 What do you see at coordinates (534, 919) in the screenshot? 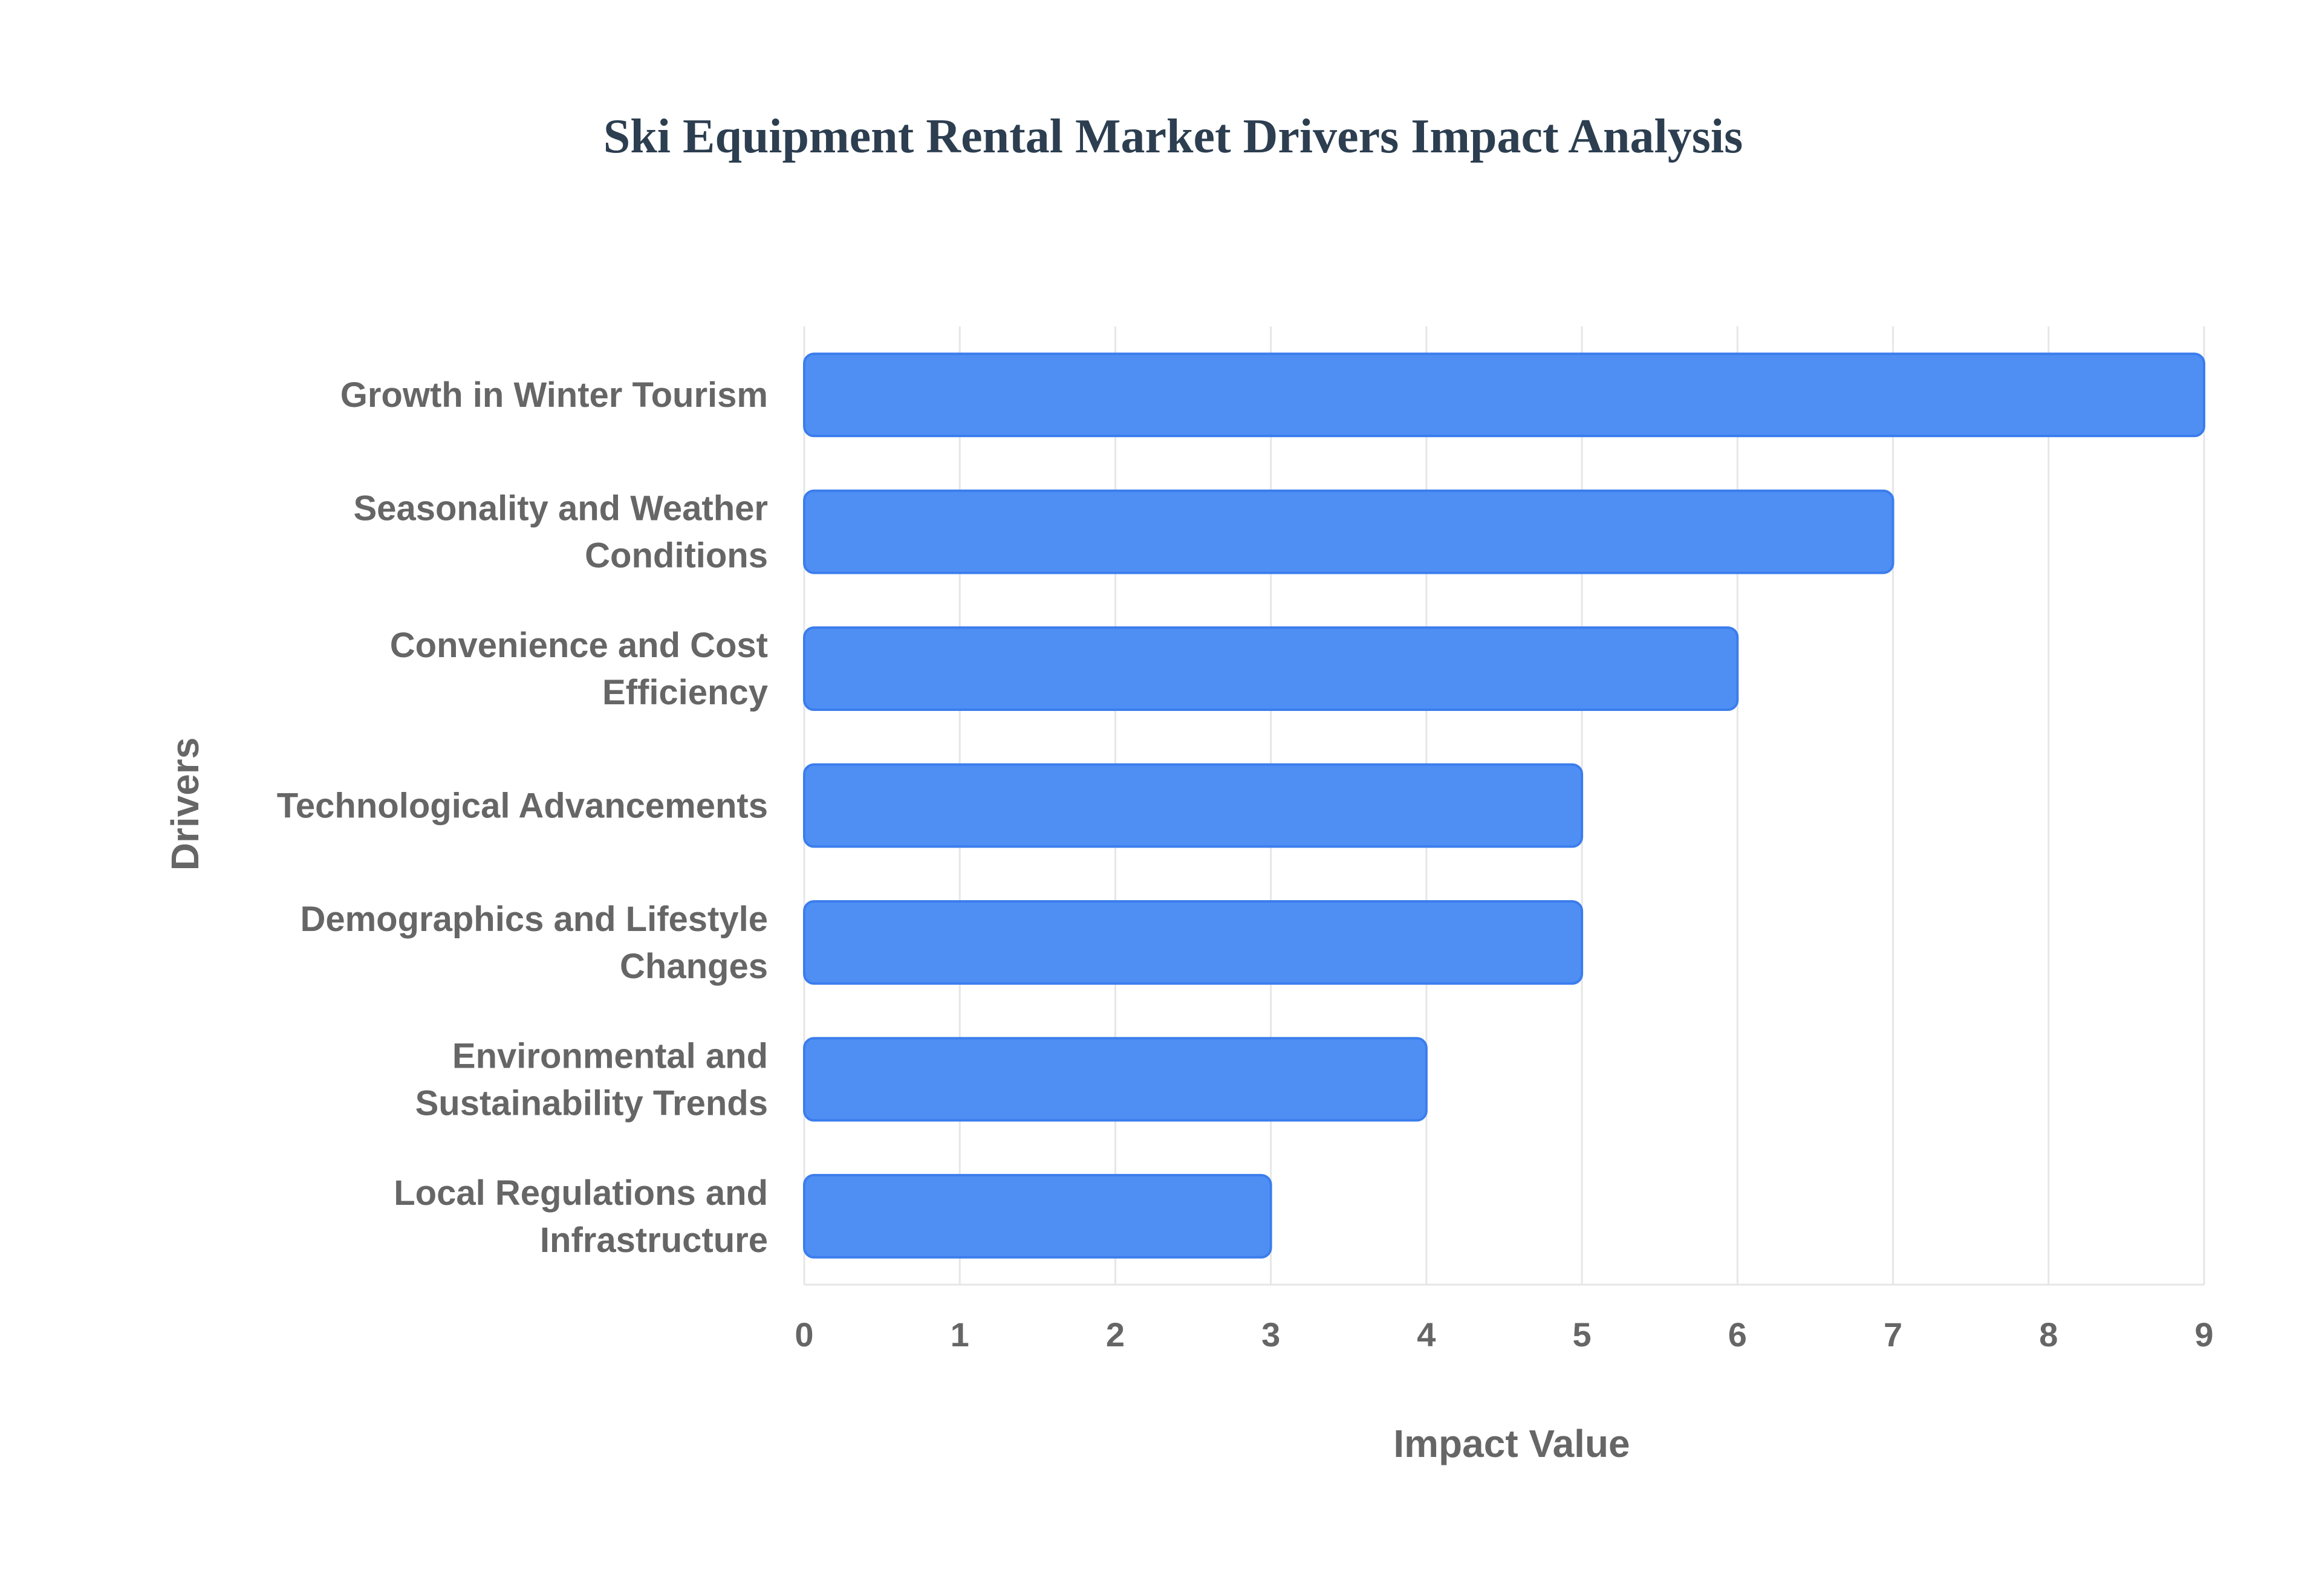
I see `y-category-label-line: Demographics and Lifestyle` at bounding box center [534, 919].